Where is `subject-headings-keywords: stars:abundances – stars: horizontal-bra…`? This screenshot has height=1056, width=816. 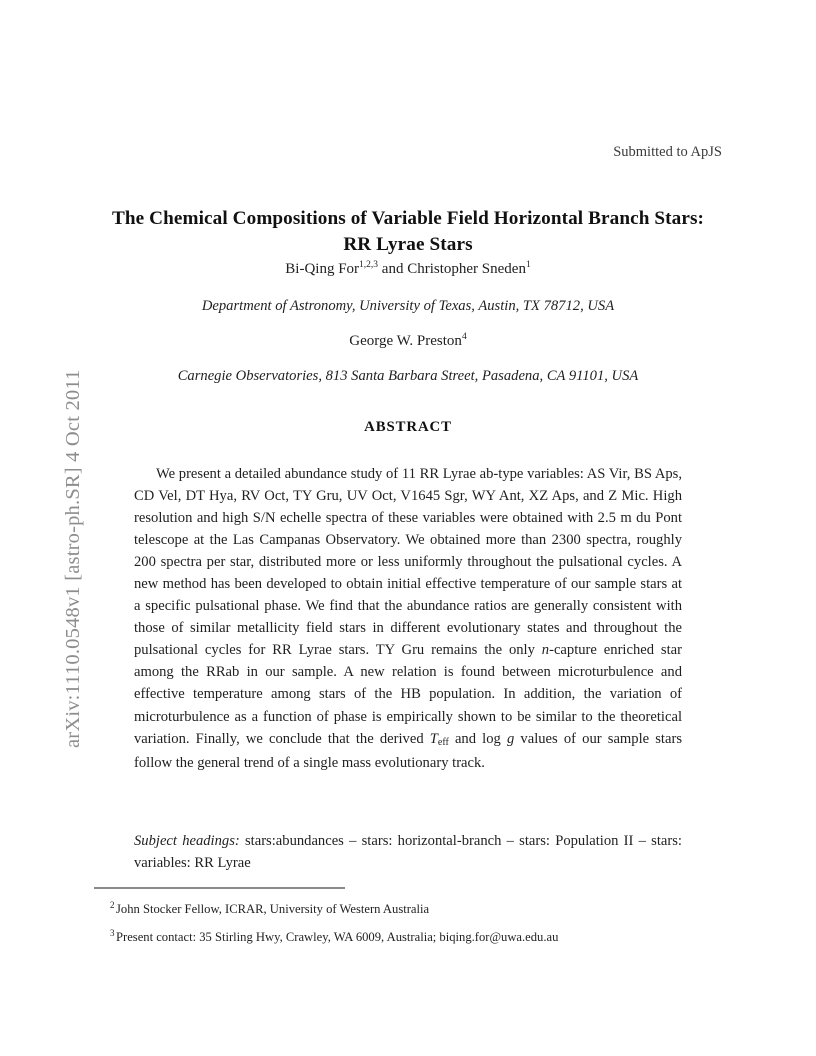
subject-headings-keywords: stars:abundances – stars: horizontal-bra… is located at coordinates (408, 852).